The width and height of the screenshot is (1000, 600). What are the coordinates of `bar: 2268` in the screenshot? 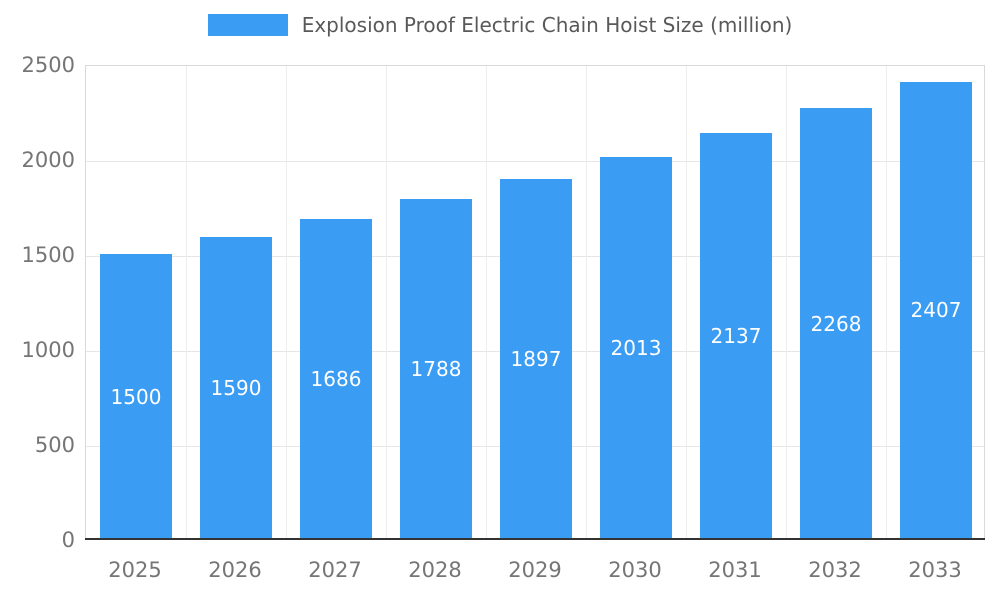 It's located at (836, 323).